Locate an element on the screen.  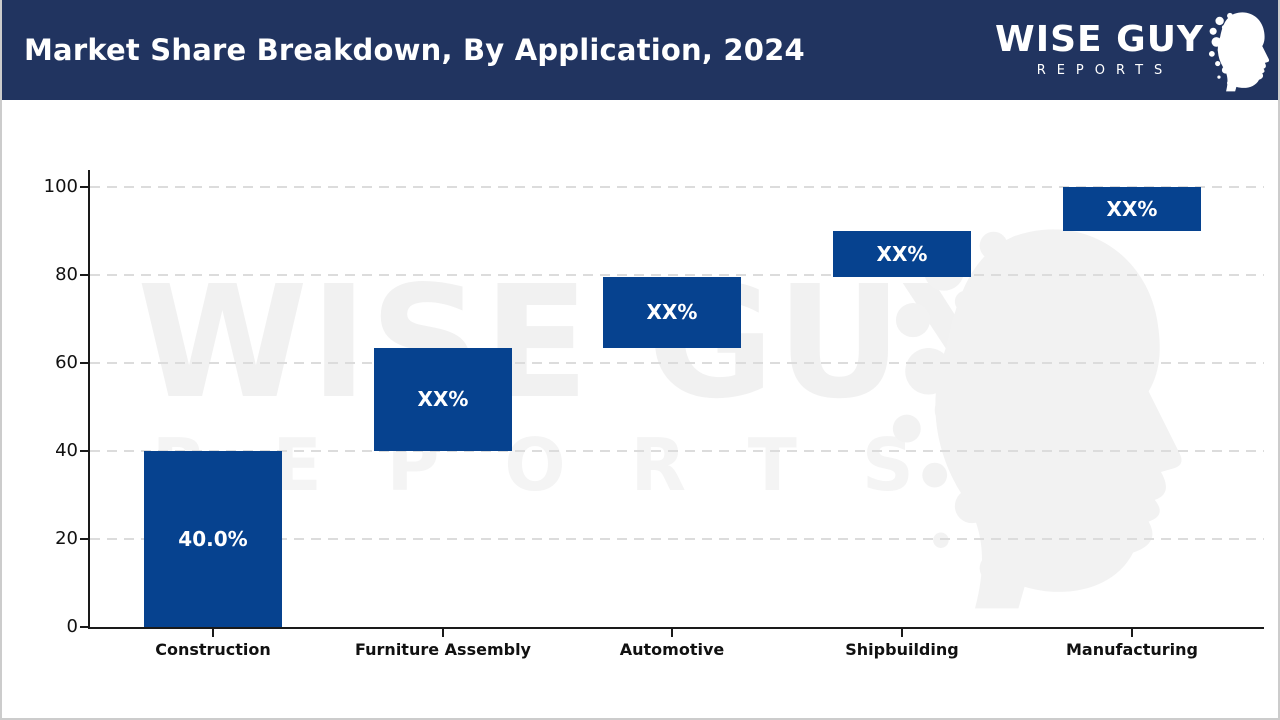
watermark-head-icon is located at coordinates (1037, 419).